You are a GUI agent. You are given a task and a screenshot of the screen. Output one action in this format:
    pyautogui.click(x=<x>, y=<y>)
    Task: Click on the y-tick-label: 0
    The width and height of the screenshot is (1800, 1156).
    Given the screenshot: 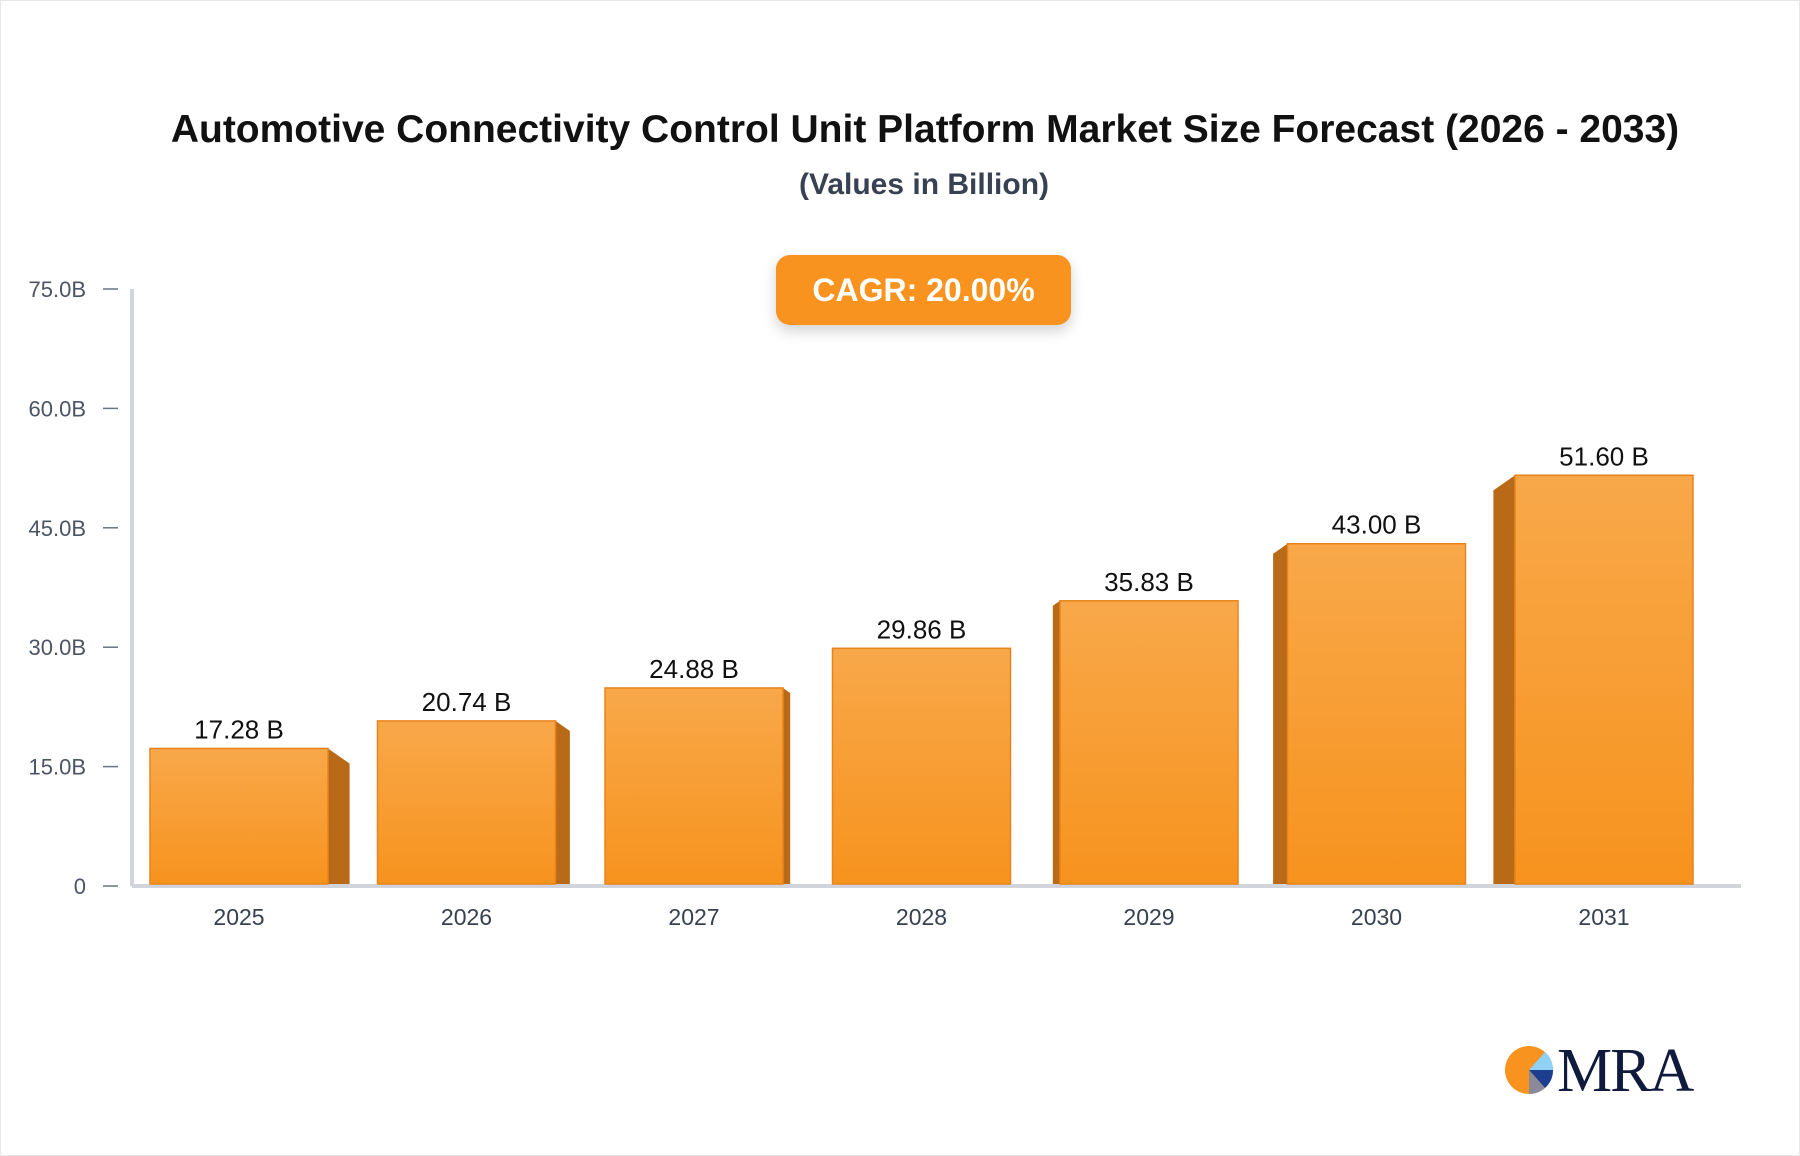 What is the action you would take?
    pyautogui.click(x=80, y=886)
    